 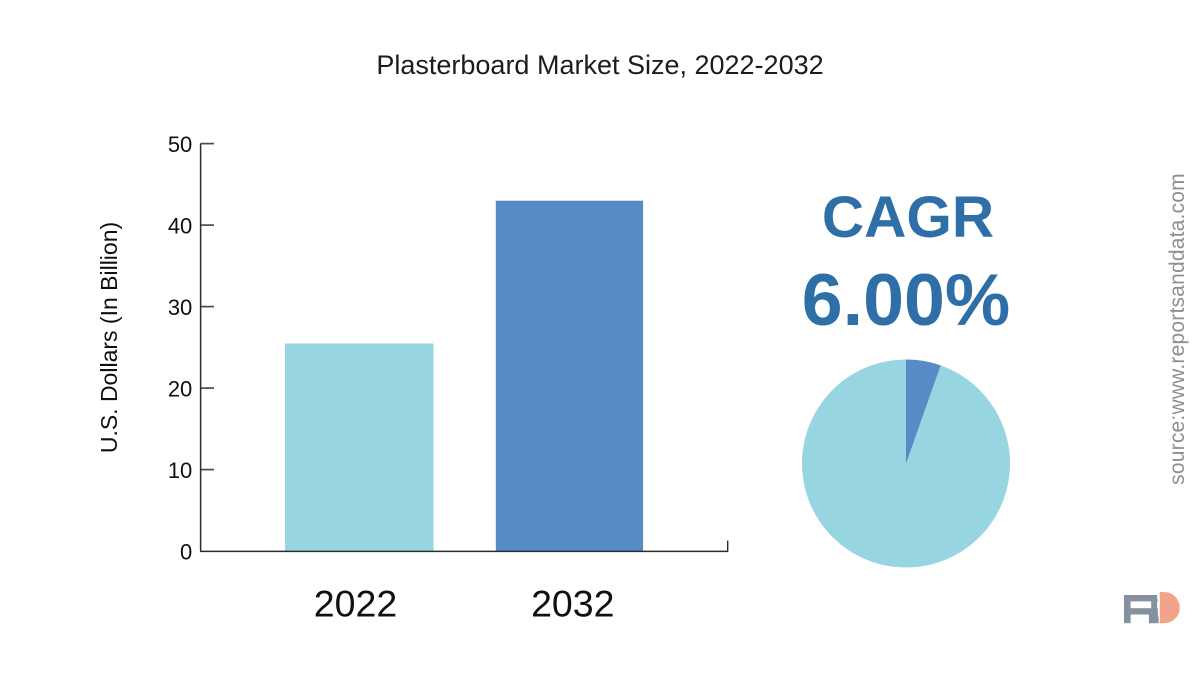 What do you see at coordinates (1177, 329) in the screenshot?
I see `svg-text: source:www.reportsanddata.com` at bounding box center [1177, 329].